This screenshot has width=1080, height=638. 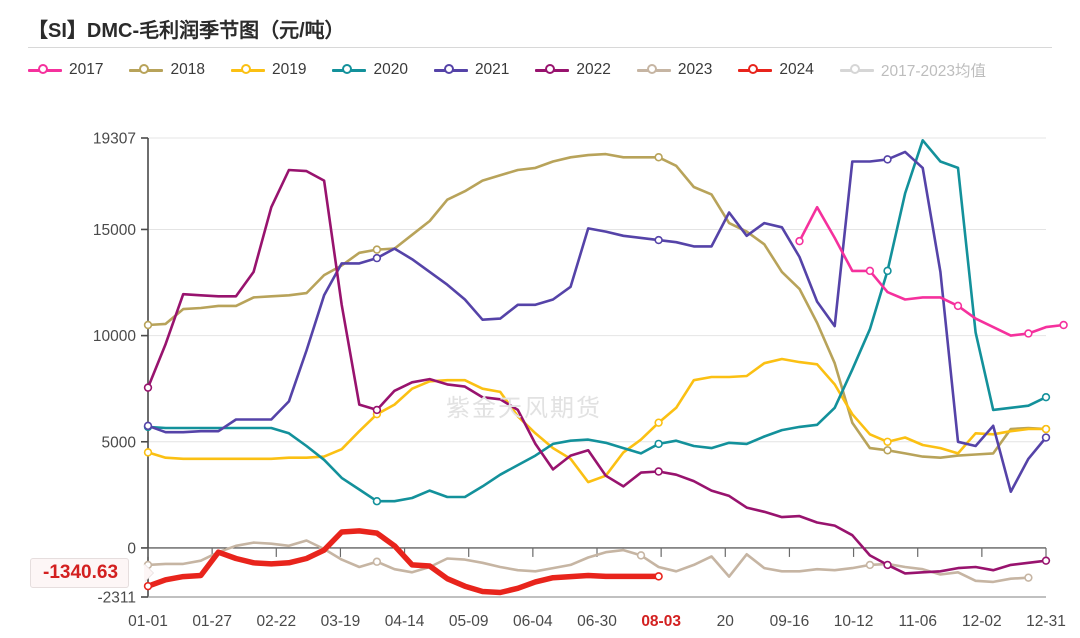 I want to click on header-divider, so click(x=540, y=47).